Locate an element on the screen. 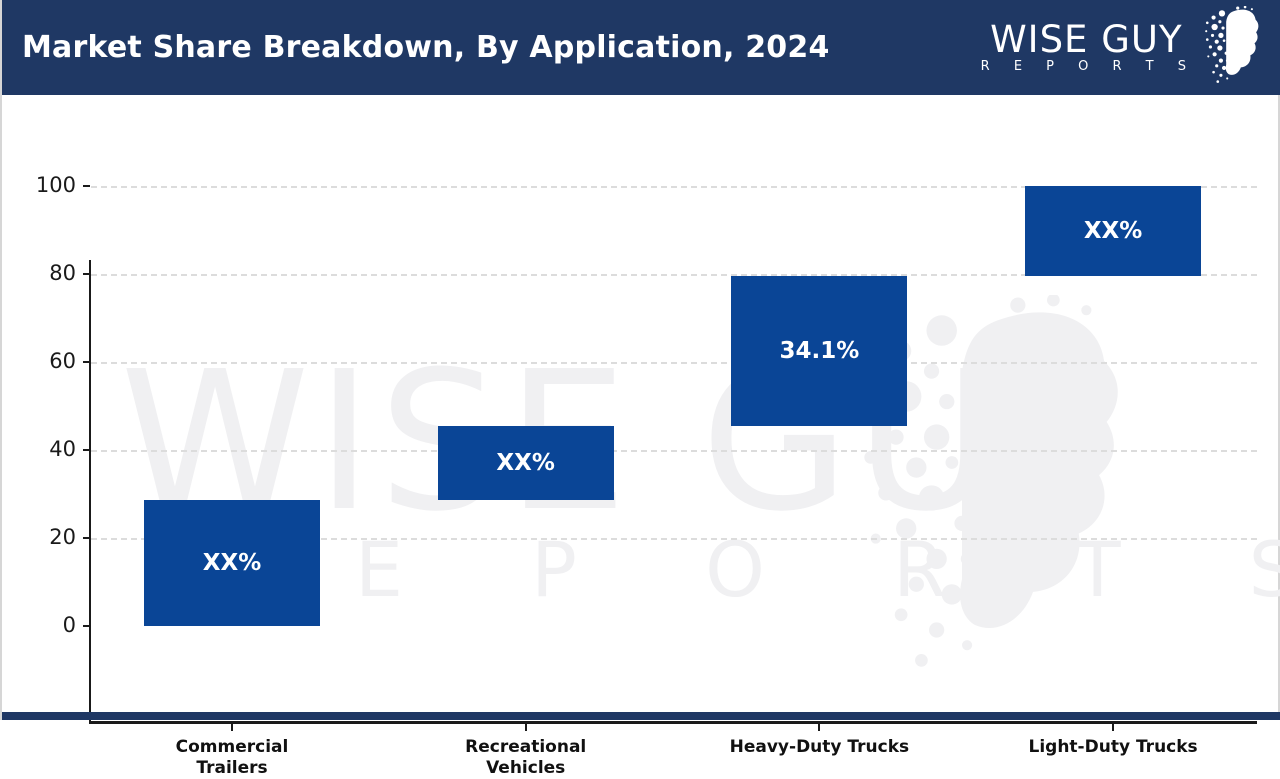 The image size is (1280, 779). wise-guy-reports-logo: WISE GUY R E P O R T S is located at coordinates (1122, 48).